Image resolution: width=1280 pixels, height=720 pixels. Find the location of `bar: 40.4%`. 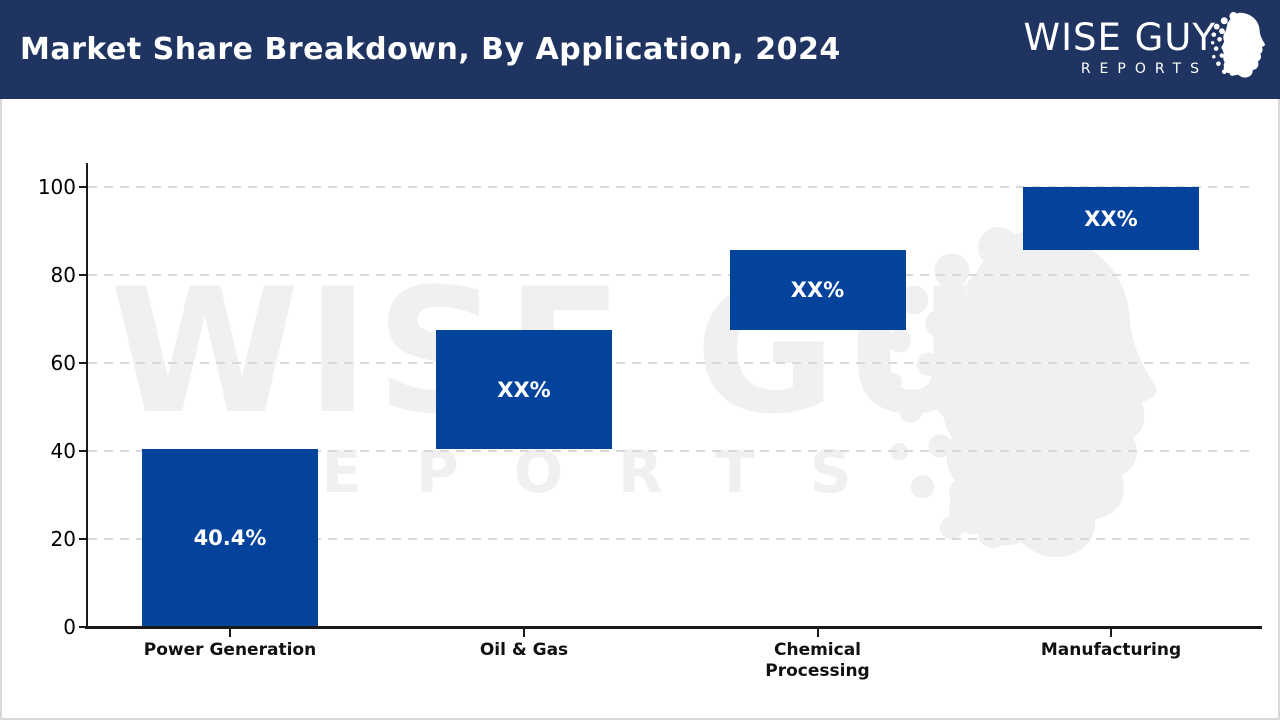

bar: 40.4% is located at coordinates (230, 538).